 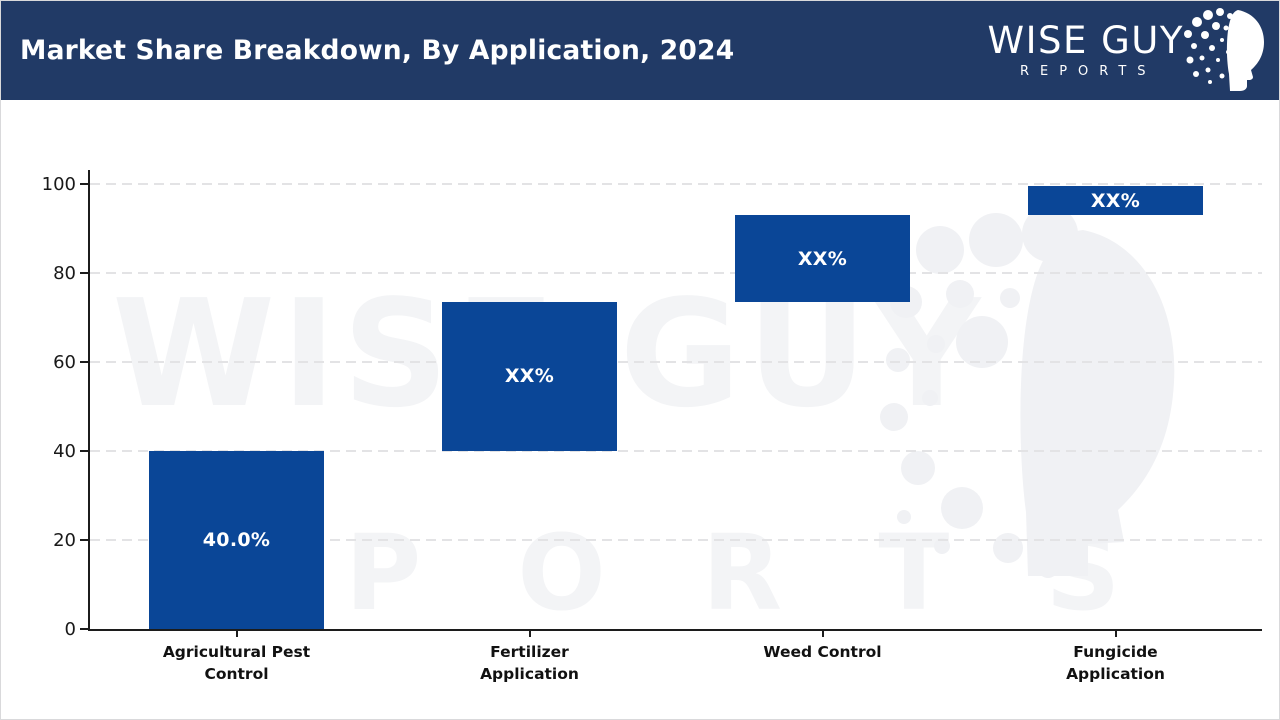 I want to click on logo-subtitle: REPORTS, so click(x=1088, y=71).